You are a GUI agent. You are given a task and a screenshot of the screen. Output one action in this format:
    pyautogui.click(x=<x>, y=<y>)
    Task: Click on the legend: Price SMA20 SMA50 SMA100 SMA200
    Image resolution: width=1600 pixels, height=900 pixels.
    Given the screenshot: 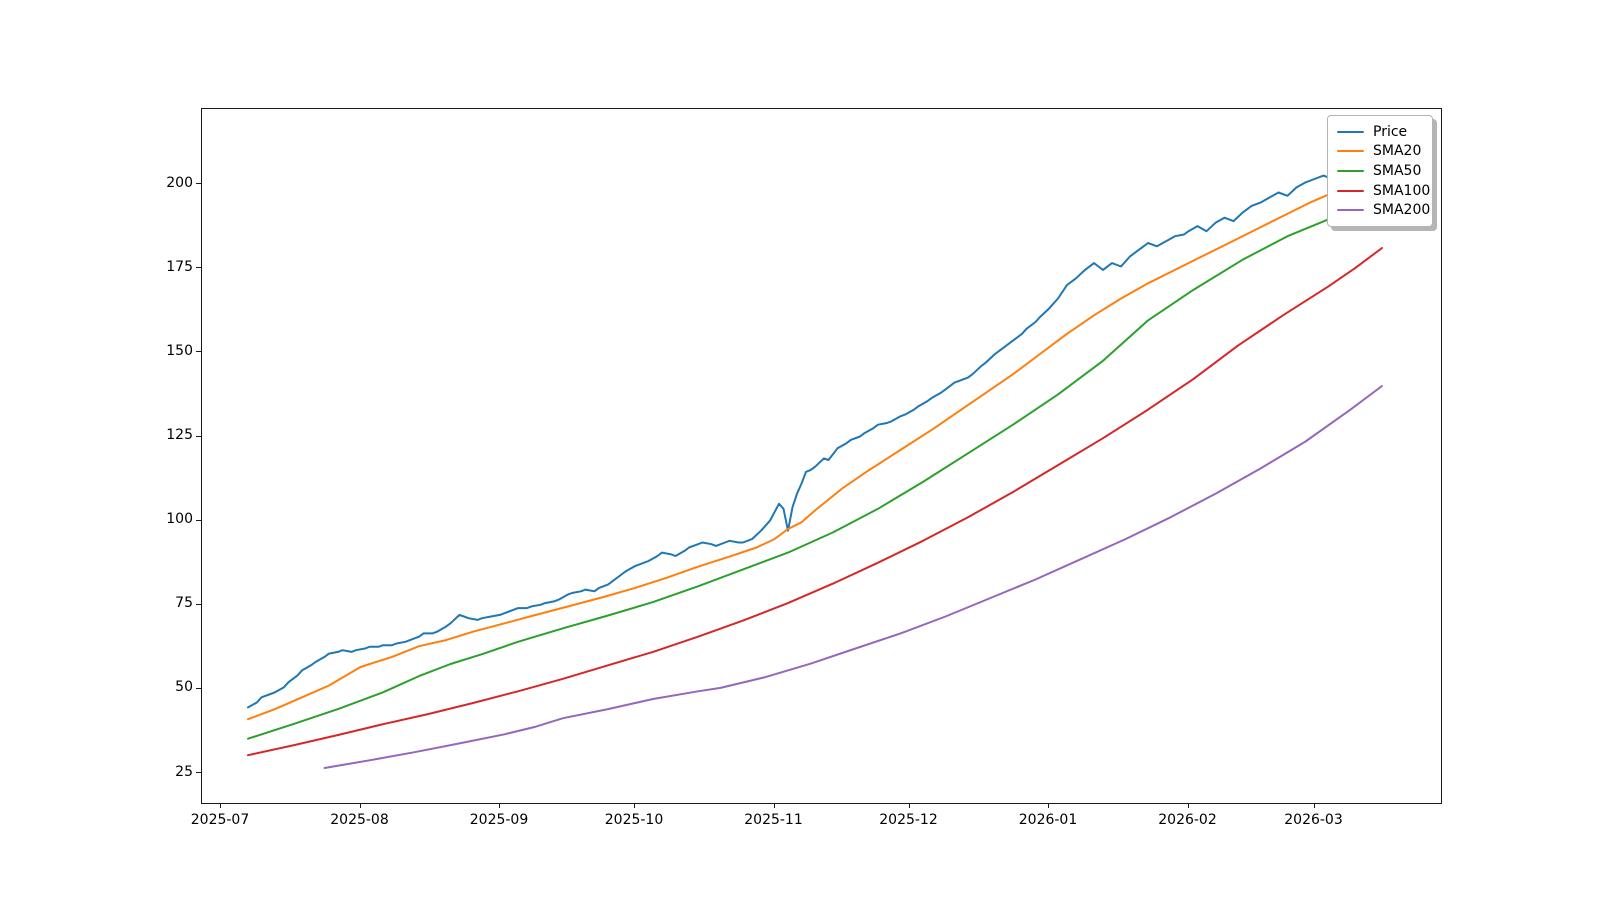 What is the action you would take?
    pyautogui.click(x=1380, y=171)
    